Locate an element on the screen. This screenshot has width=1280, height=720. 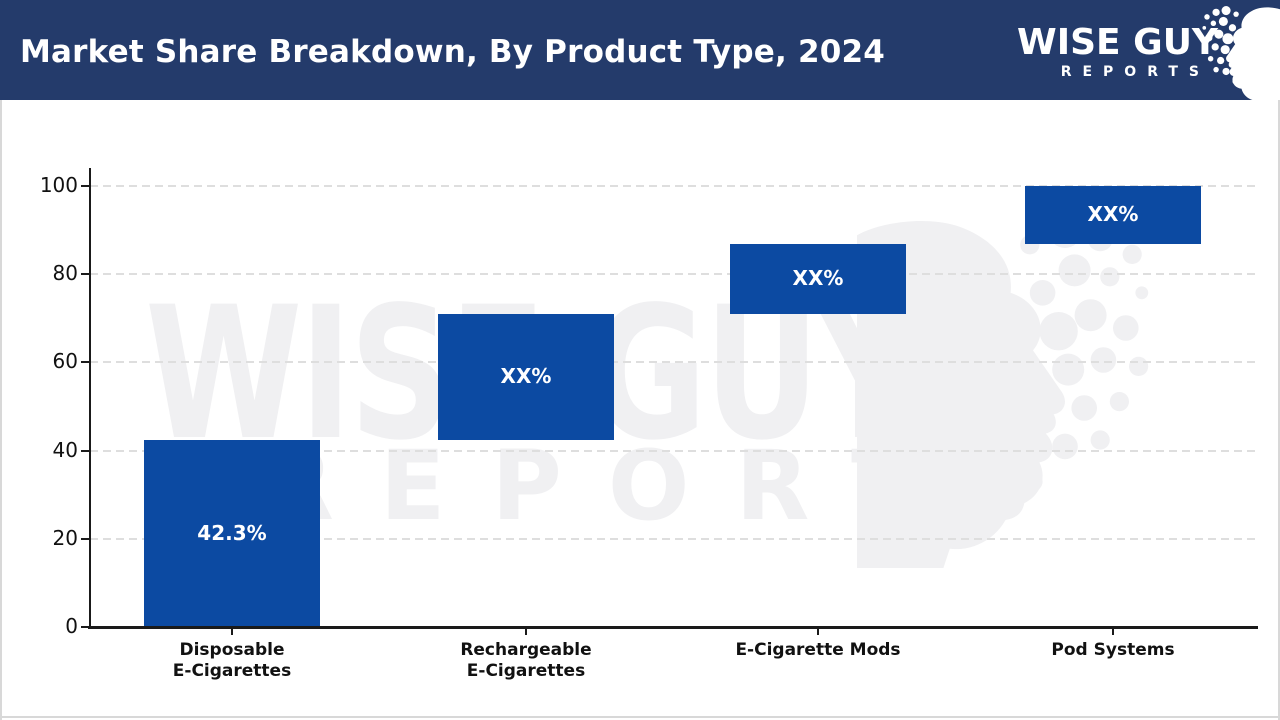
x-axis-line is located at coordinates (673, 627).